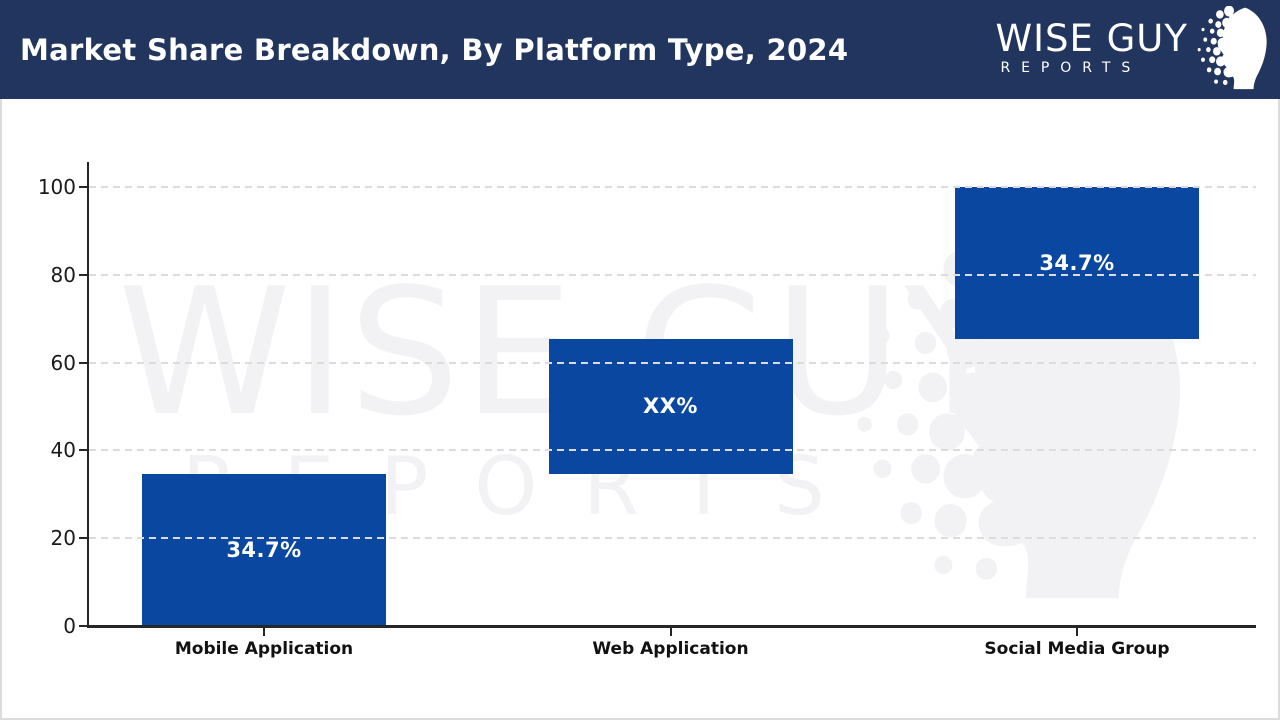 The height and width of the screenshot is (720, 1280). Describe the element at coordinates (1071, 67) in the screenshot. I see `logo-subtitle: REPORTS` at that location.